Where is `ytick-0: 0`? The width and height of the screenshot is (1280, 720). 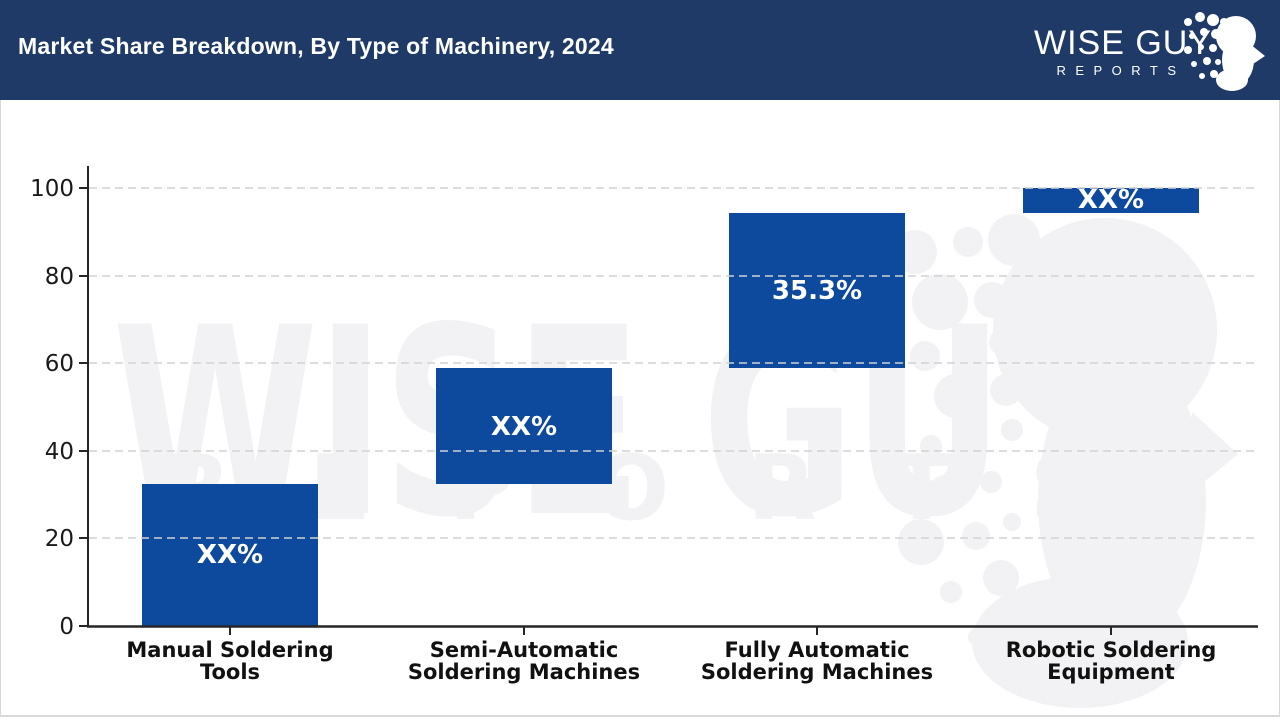
ytick-0: 0 is located at coordinates (66, 627).